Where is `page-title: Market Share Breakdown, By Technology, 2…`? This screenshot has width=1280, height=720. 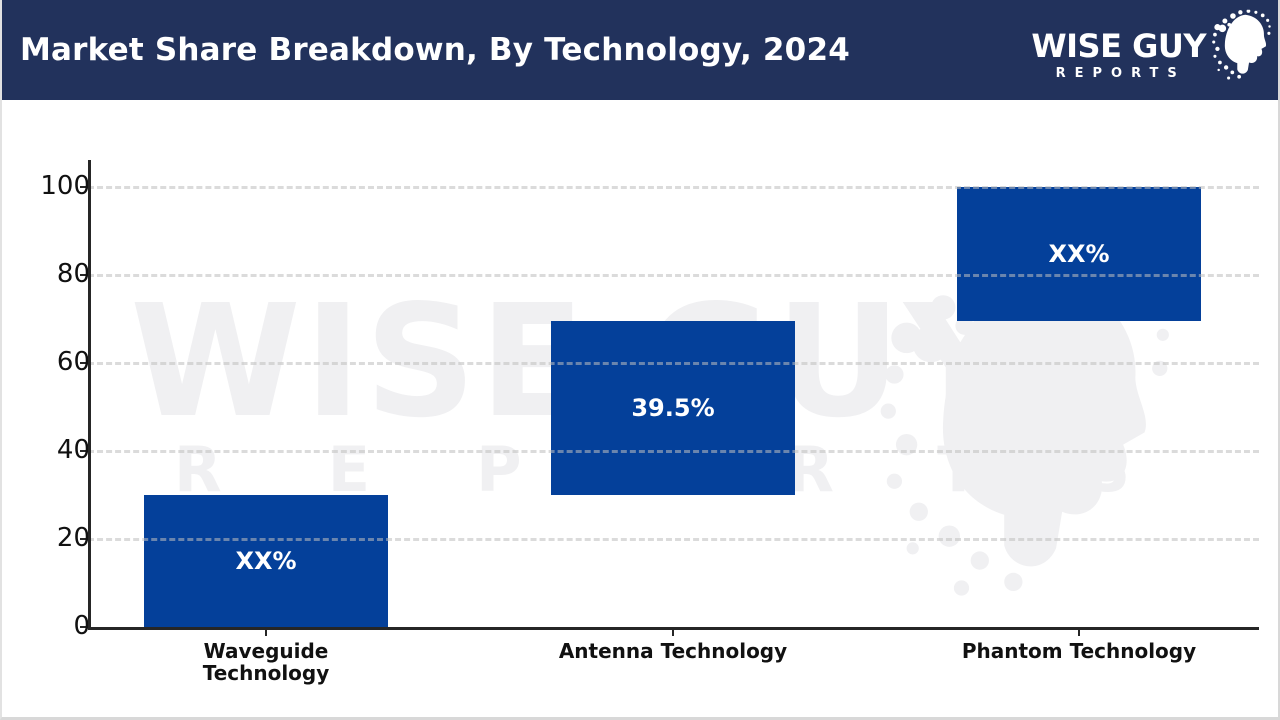
page-title: Market Share Breakdown, By Technology, 2… is located at coordinates (435, 50).